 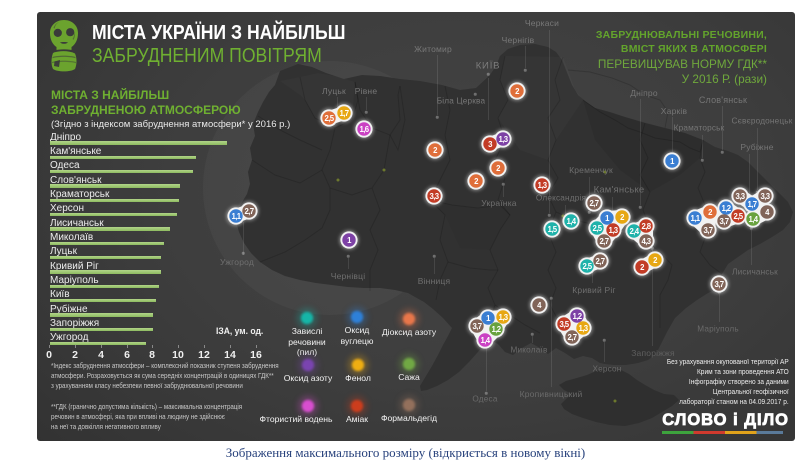 I want to click on svg-text: 3, so click(x=490, y=144).